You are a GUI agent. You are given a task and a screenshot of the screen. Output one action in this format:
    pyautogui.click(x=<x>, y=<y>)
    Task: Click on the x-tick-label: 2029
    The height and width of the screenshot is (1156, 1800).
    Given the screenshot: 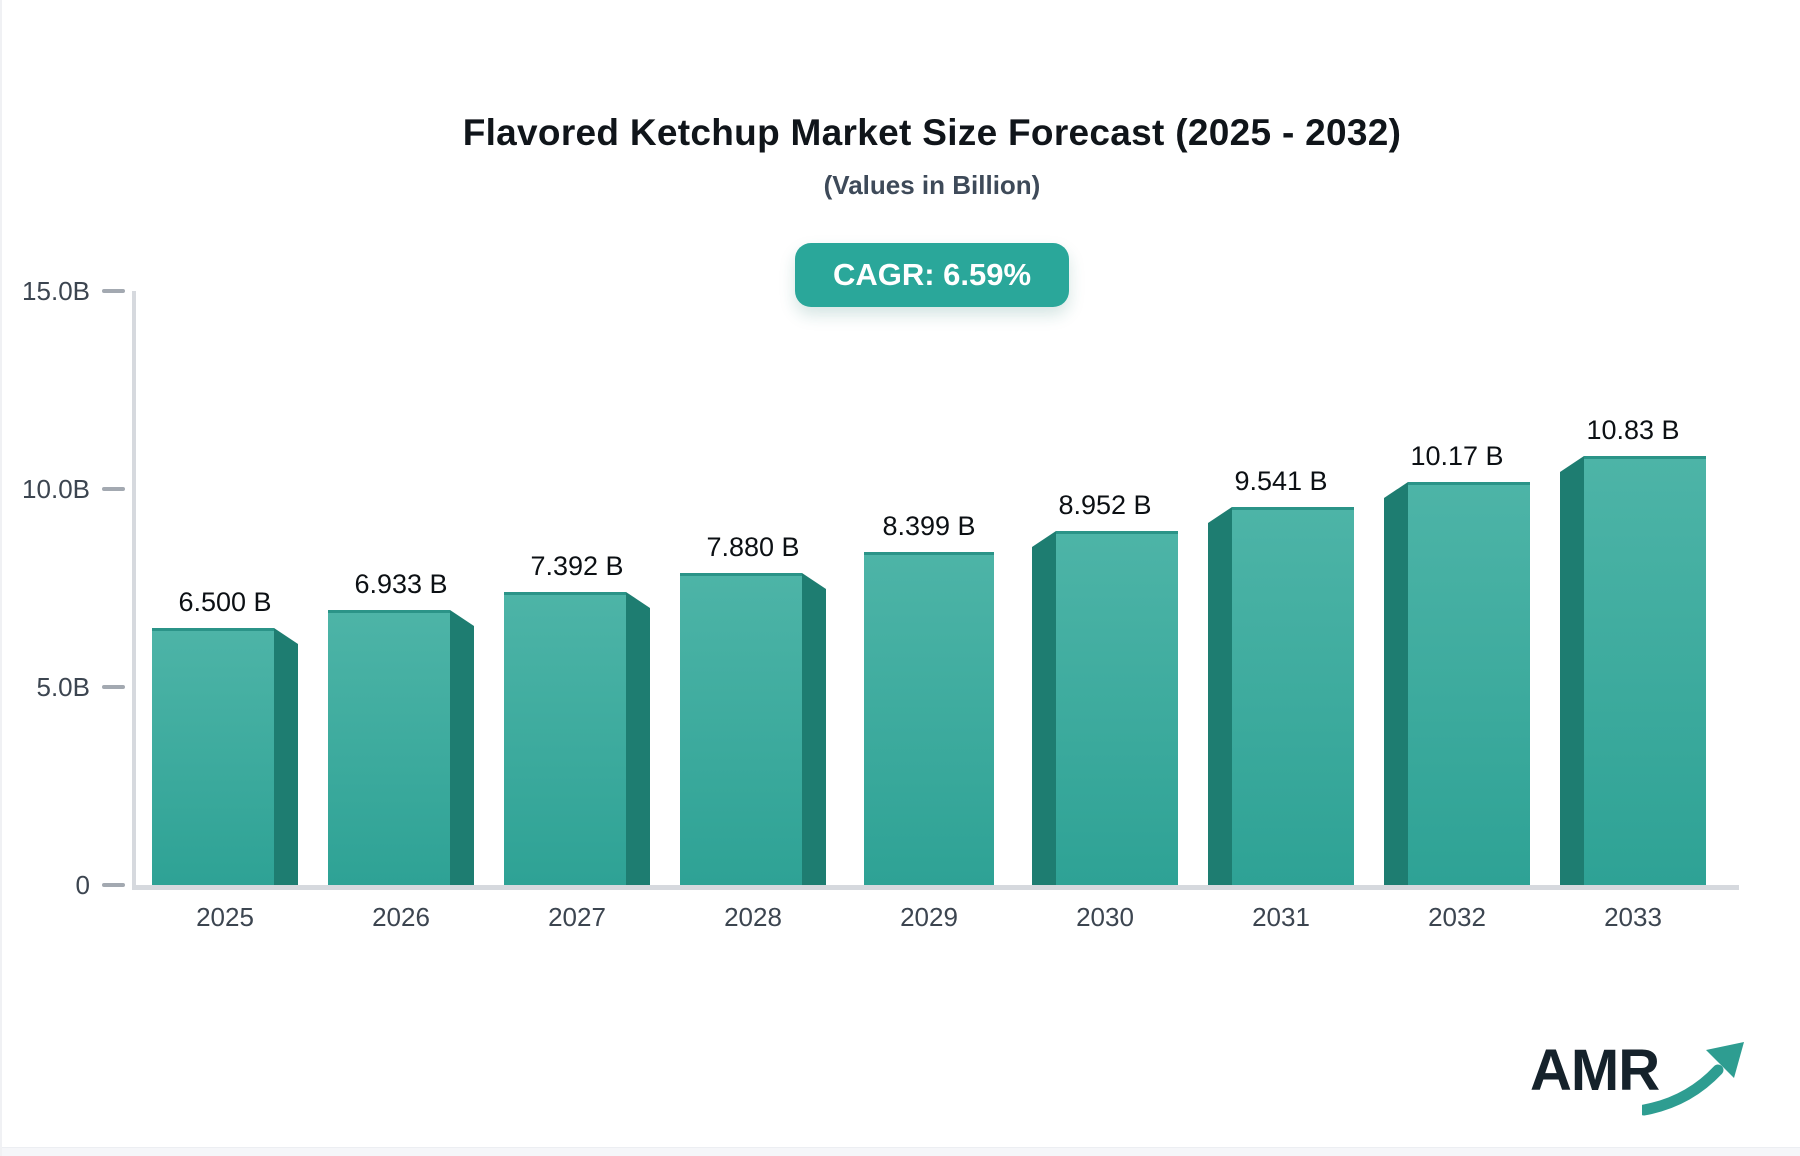 What is the action you would take?
    pyautogui.click(x=929, y=917)
    